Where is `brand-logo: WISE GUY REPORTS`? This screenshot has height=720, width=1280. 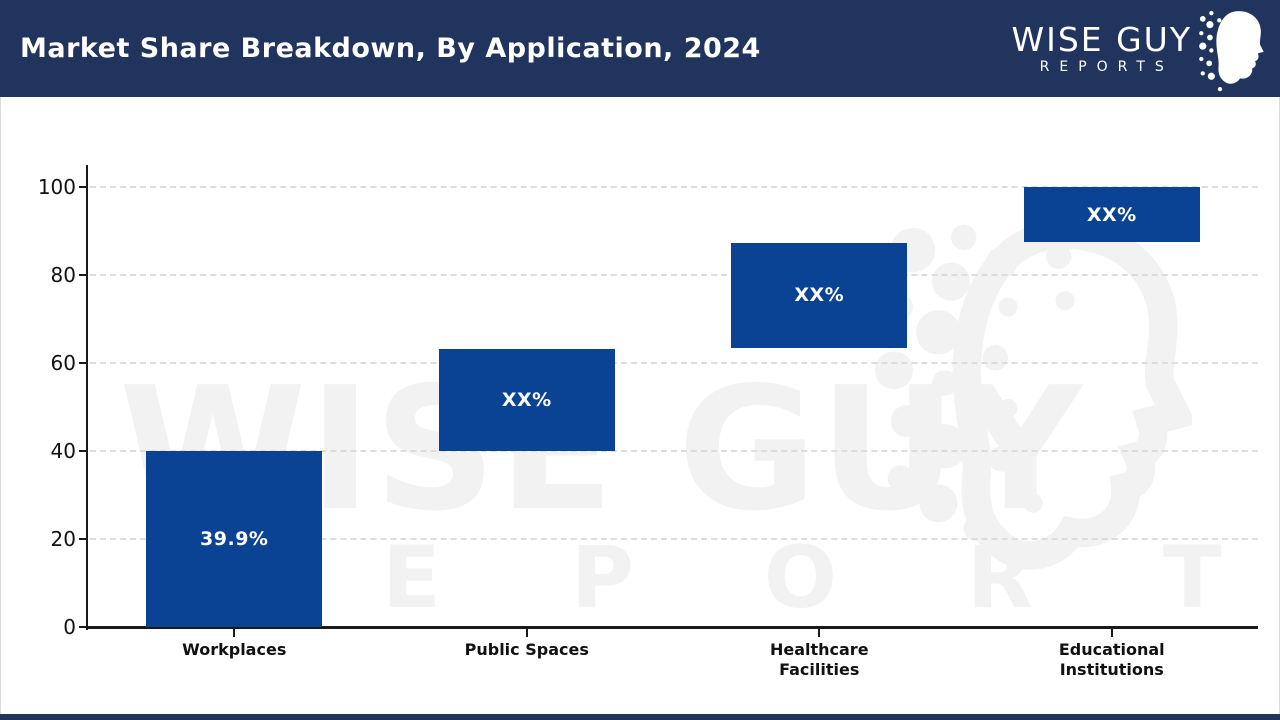 brand-logo: WISE GUY REPORTS is located at coordinates (1138, 48).